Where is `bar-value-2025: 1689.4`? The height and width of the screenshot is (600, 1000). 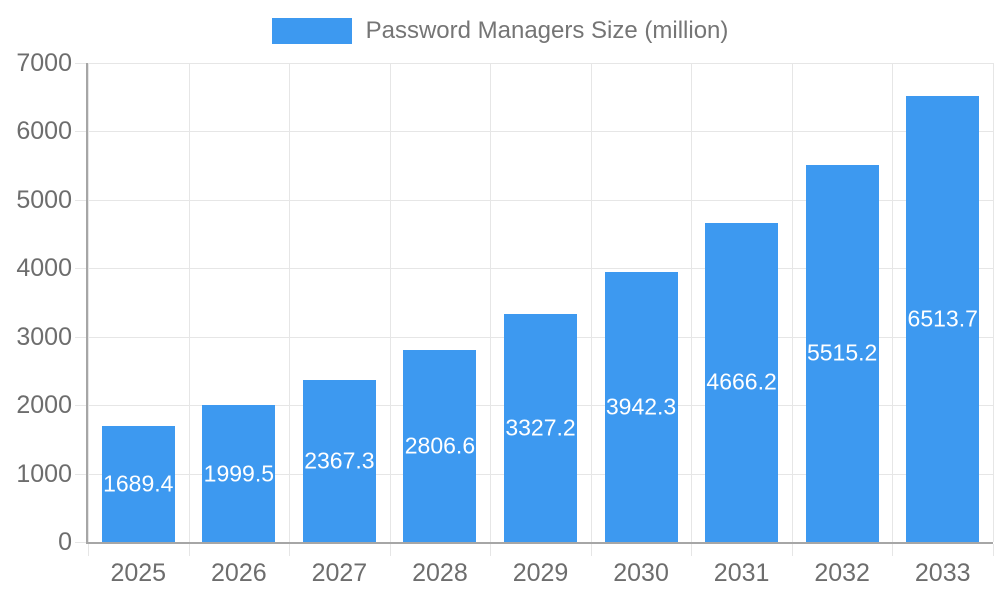 bar-value-2025: 1689.4 is located at coordinates (138, 483).